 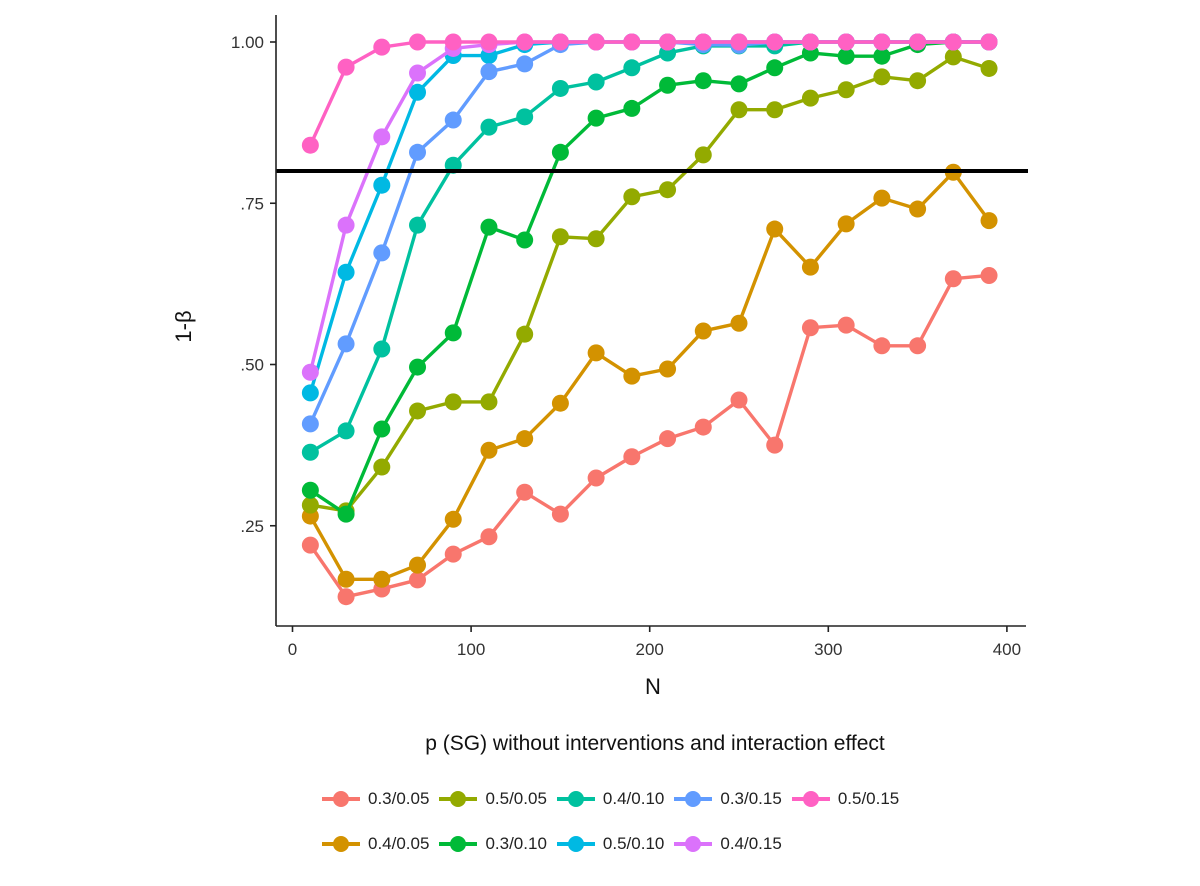 What do you see at coordinates (751, 798) in the screenshot?
I see `legend-label: 0.3/0.15` at bounding box center [751, 798].